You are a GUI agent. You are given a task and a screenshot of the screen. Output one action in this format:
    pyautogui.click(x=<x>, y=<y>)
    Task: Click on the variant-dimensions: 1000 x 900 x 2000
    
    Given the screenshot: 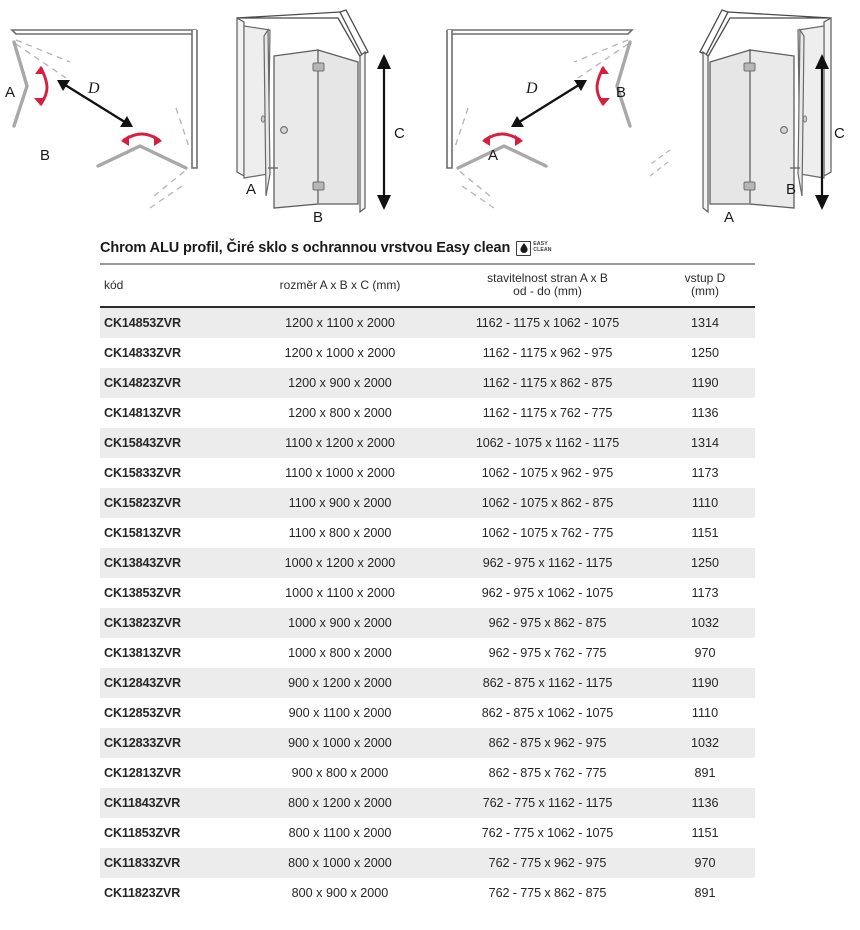 What is the action you would take?
    pyautogui.click(x=340, y=623)
    